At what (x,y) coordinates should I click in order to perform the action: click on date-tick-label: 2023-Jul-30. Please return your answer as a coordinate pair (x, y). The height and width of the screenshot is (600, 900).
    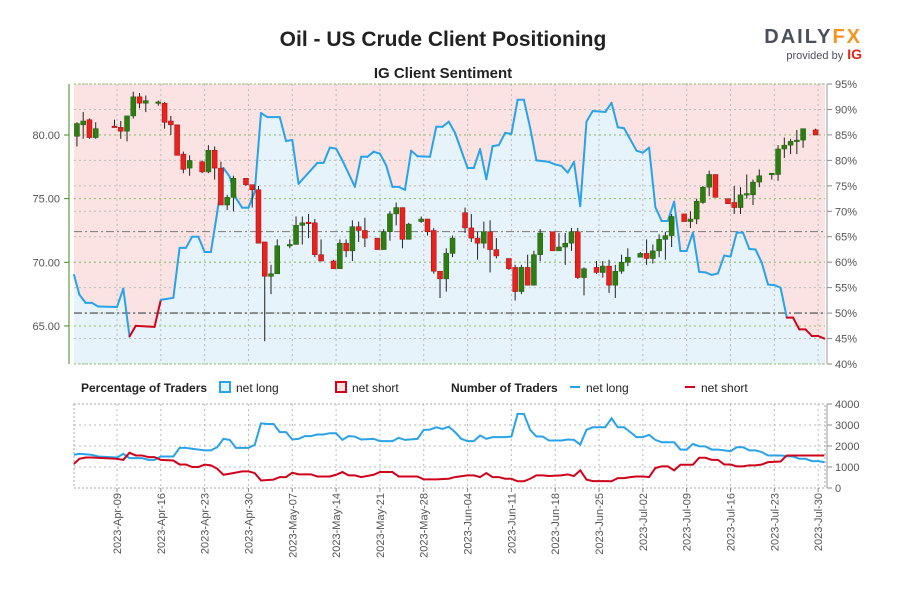
    Looking at the image, I should click on (819, 522).